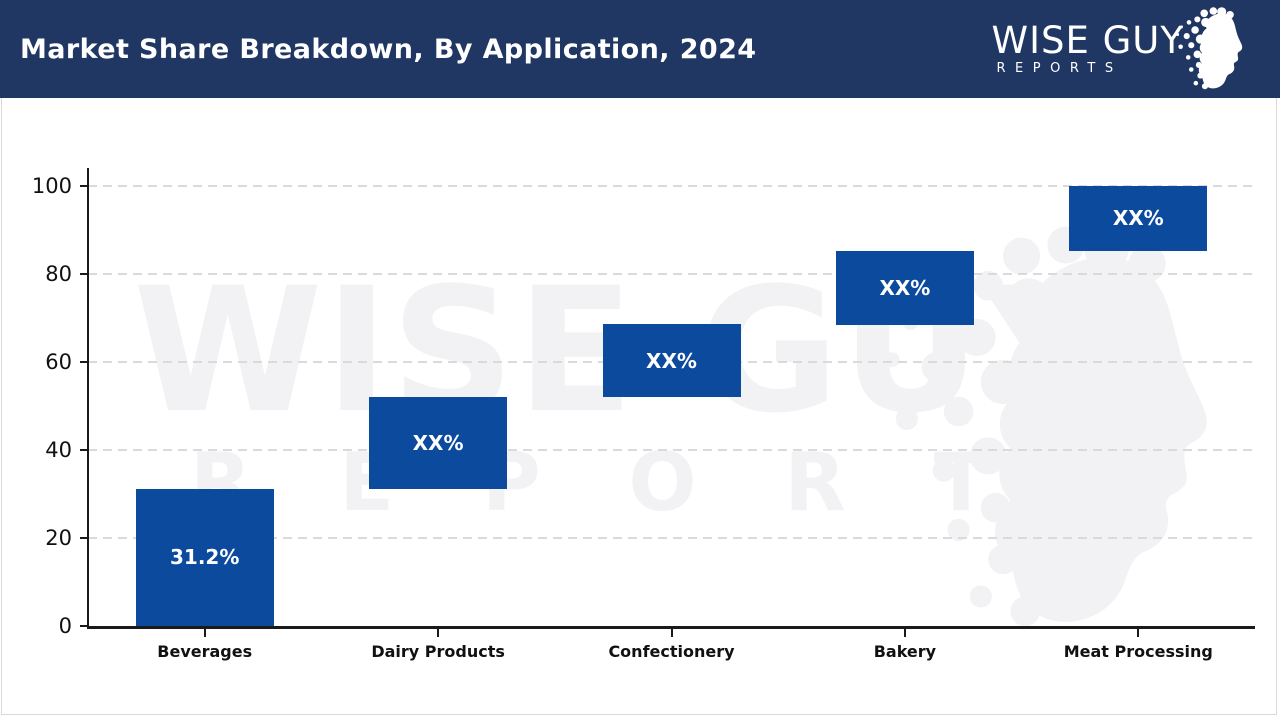 The image size is (1280, 720). Describe the element at coordinates (65, 626) in the screenshot. I see `y-tick-label: 0` at that location.